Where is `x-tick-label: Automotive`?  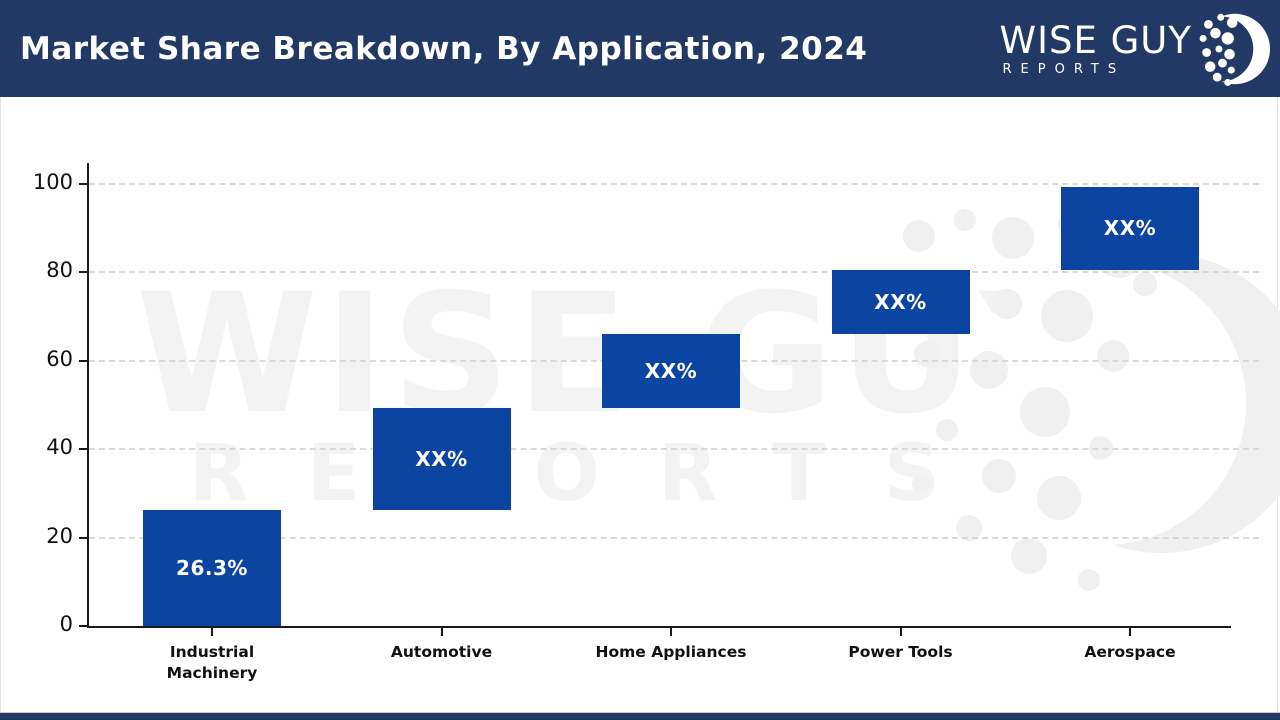
x-tick-label: Automotive is located at coordinates (441, 652).